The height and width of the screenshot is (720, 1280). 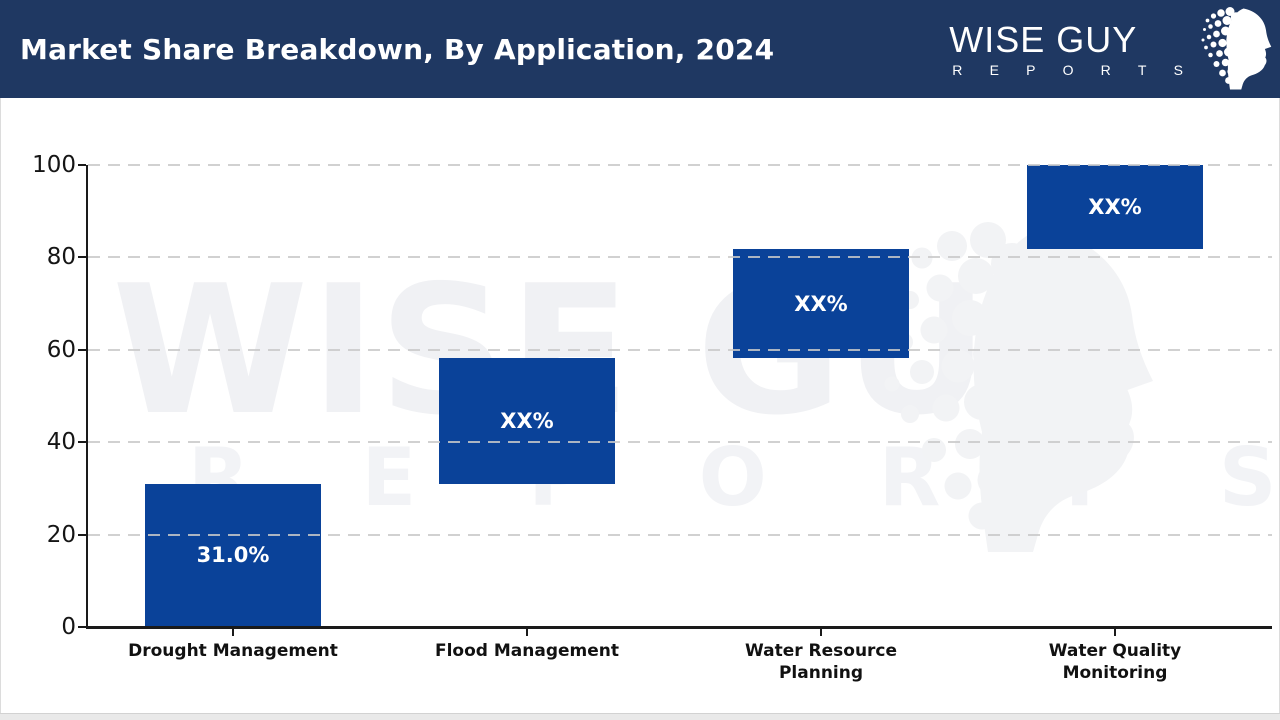 I want to click on y-tick-label: 40, so click(x=61, y=442).